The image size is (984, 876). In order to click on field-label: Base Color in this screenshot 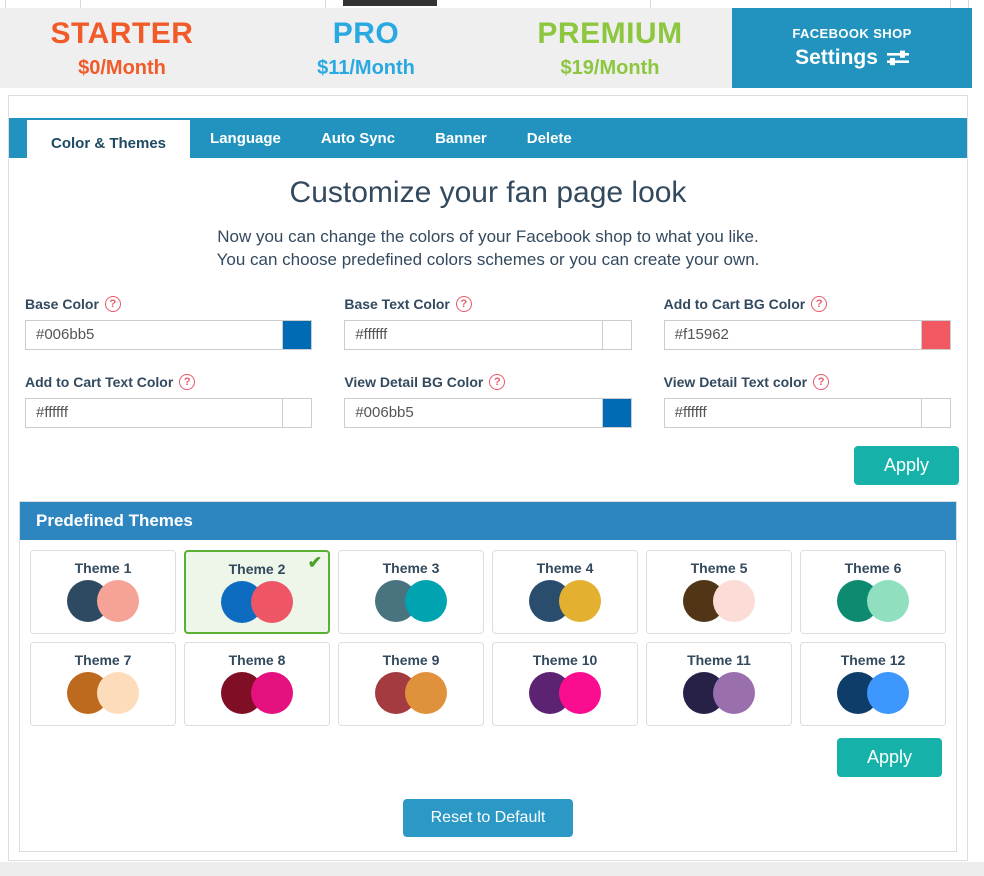, I will do `click(62, 303)`.